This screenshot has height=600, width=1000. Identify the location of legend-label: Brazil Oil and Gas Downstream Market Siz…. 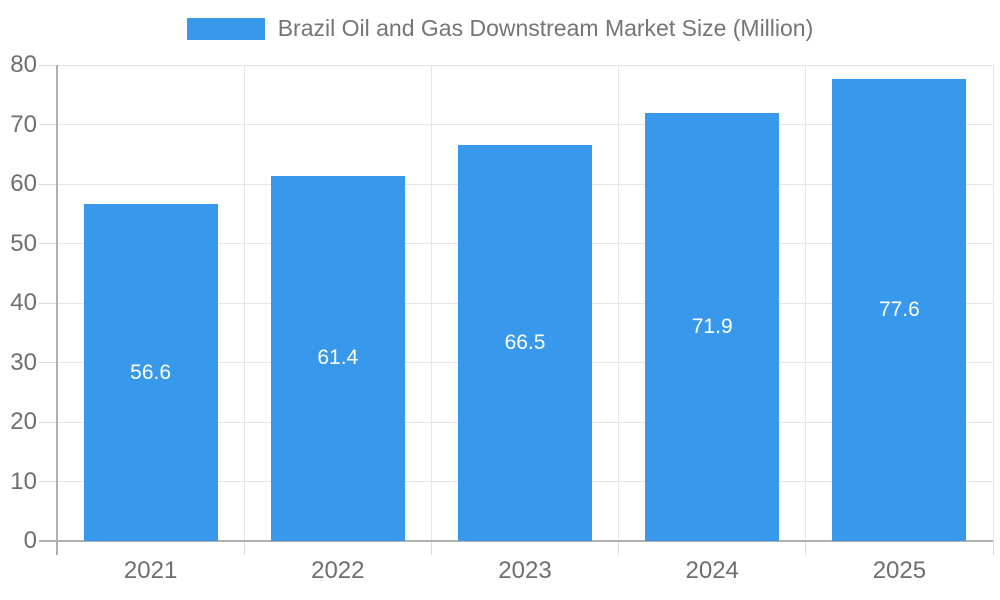
(545, 28).